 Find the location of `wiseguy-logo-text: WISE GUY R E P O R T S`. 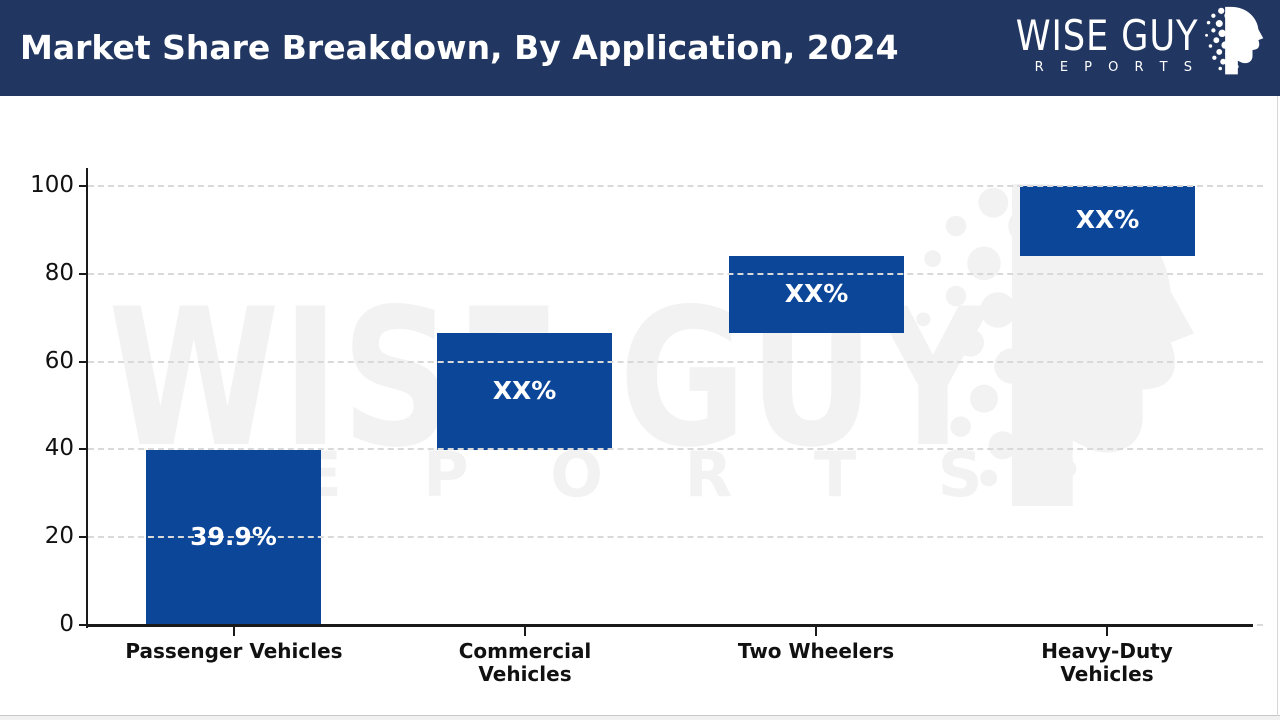

wiseguy-logo-text: WISE GUY R E P O R T S is located at coordinates (1089, 43).